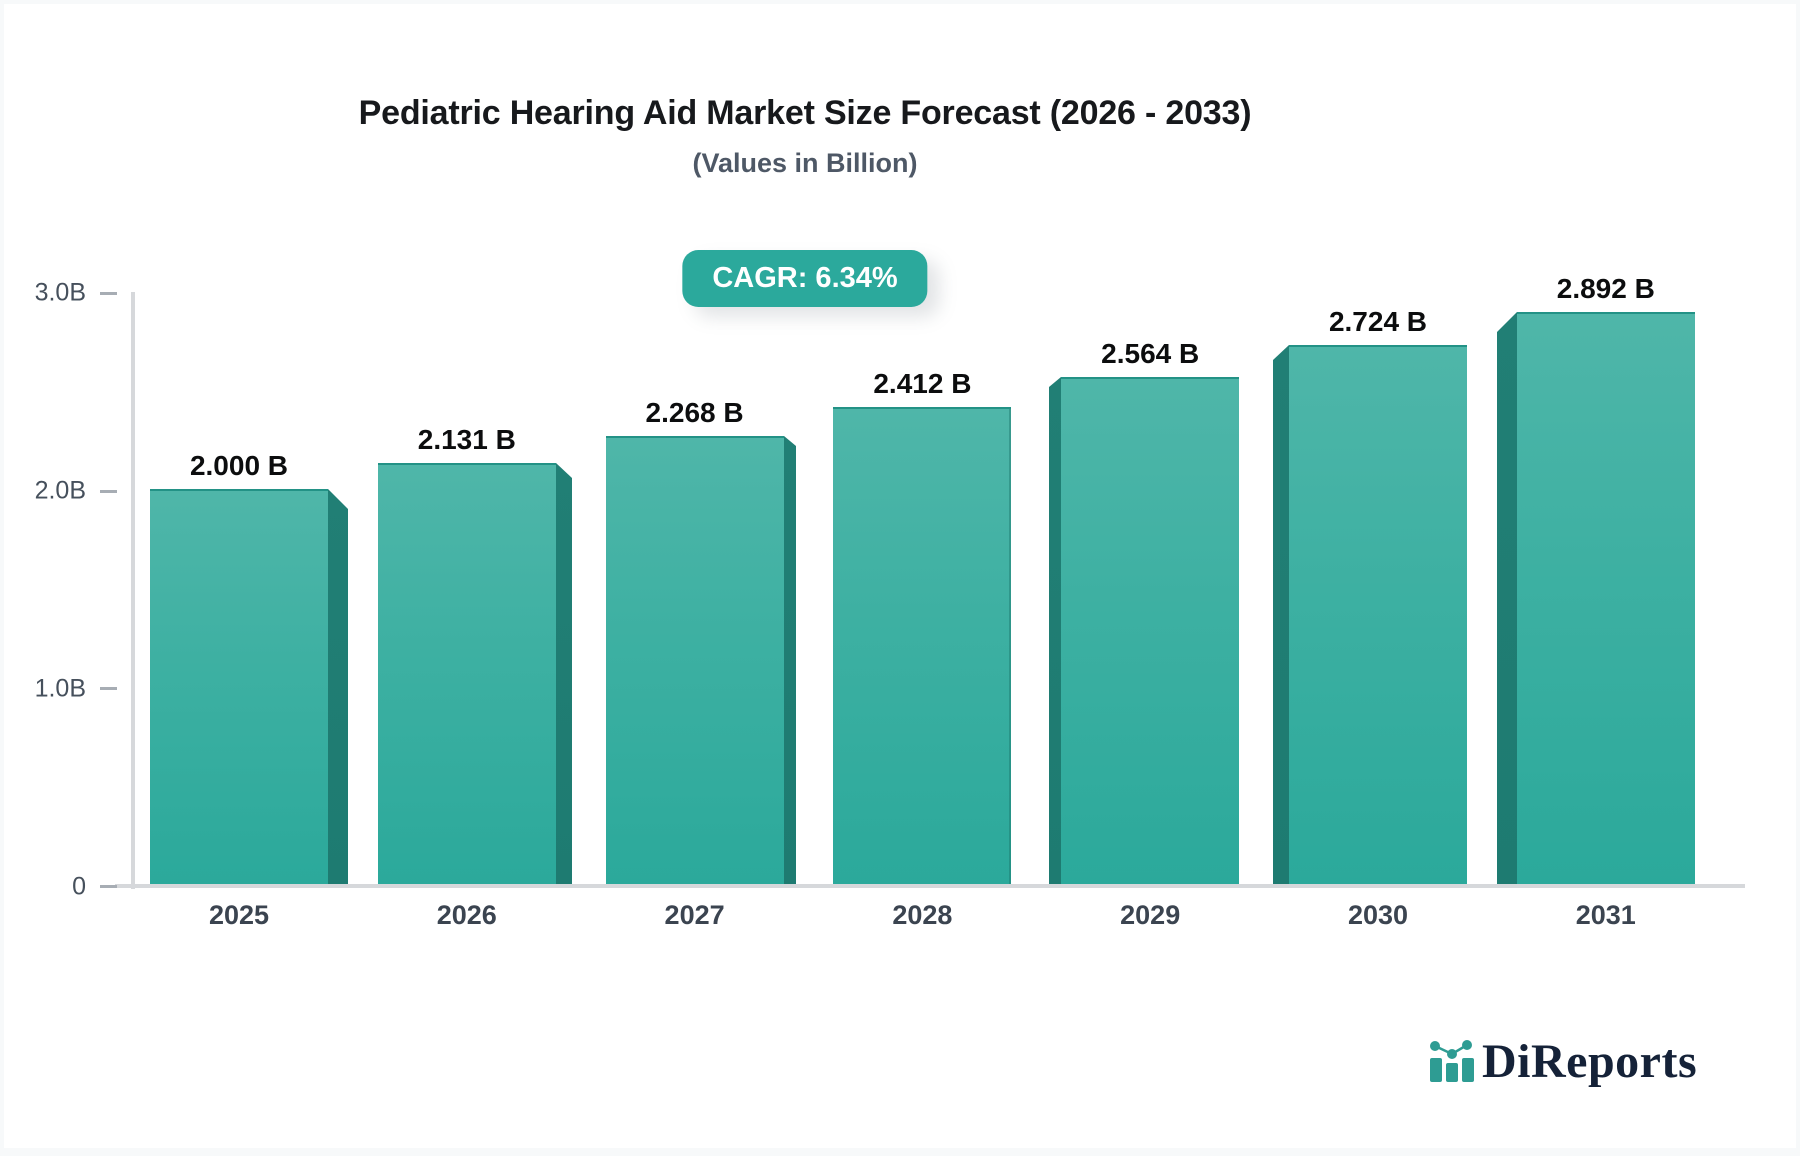 This screenshot has width=1800, height=1156. What do you see at coordinates (466, 439) in the screenshot?
I see `bar-value-label: 2.131 B` at bounding box center [466, 439].